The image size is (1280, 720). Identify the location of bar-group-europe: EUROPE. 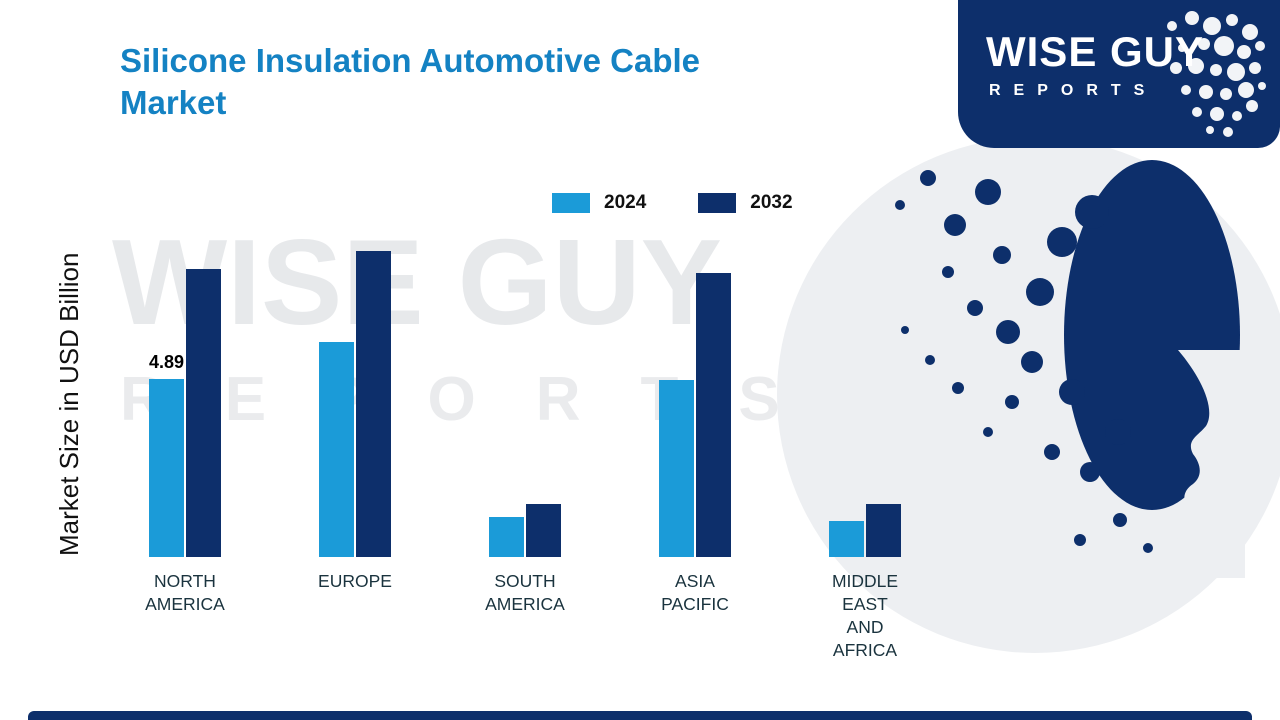
(355, 418).